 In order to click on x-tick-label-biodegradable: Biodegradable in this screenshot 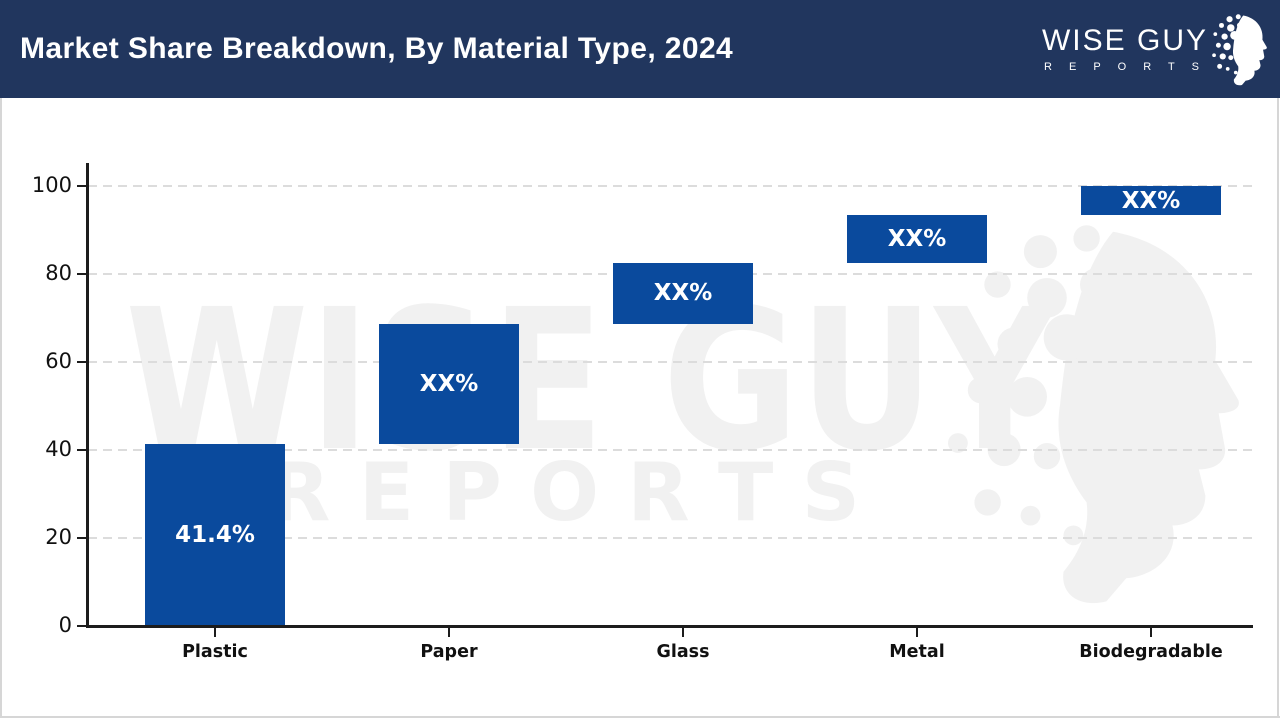, I will do `click(1151, 652)`.